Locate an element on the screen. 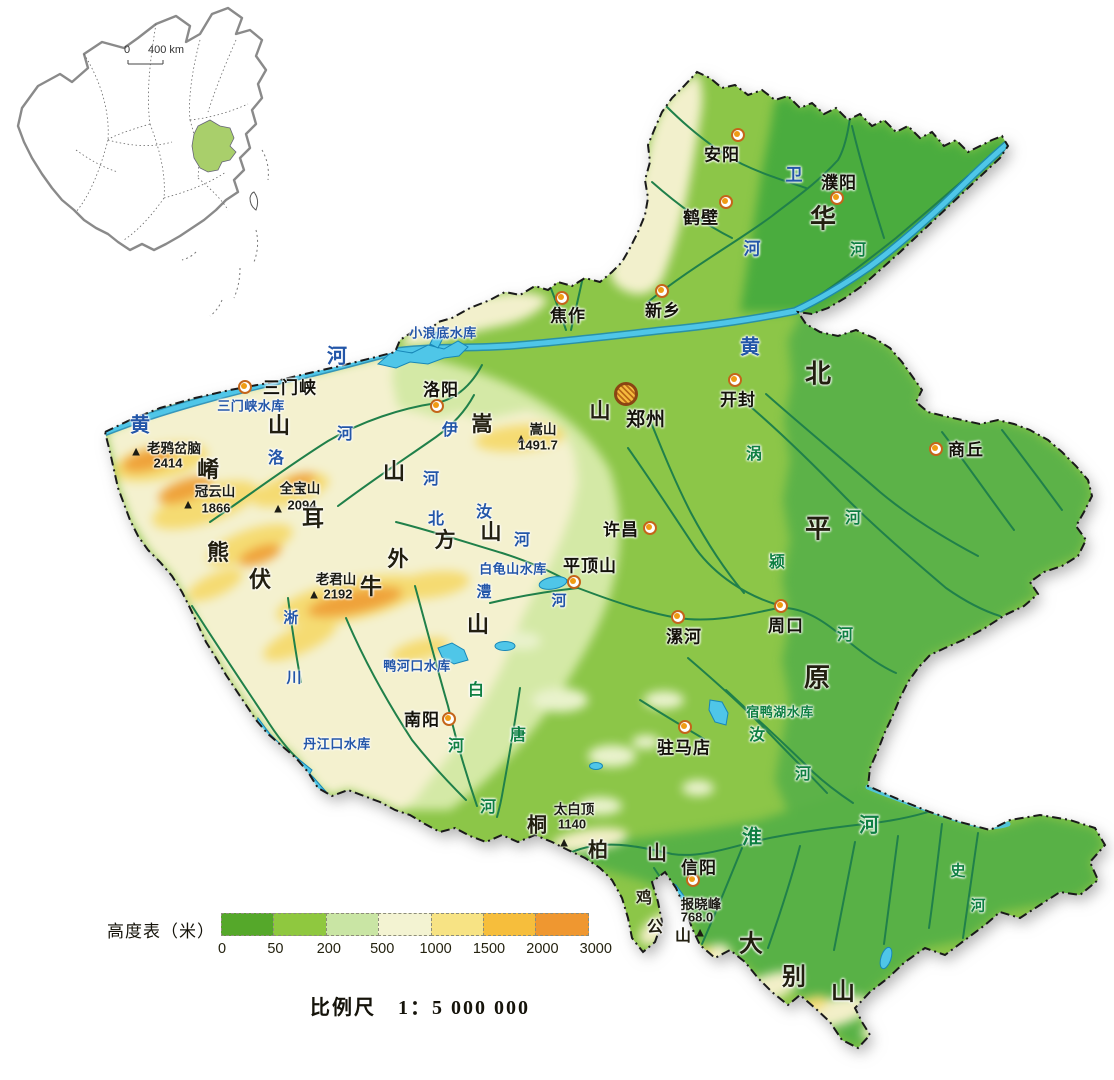 This screenshot has height=1080, width=1114. legend-tick: 50 is located at coordinates (275, 949).